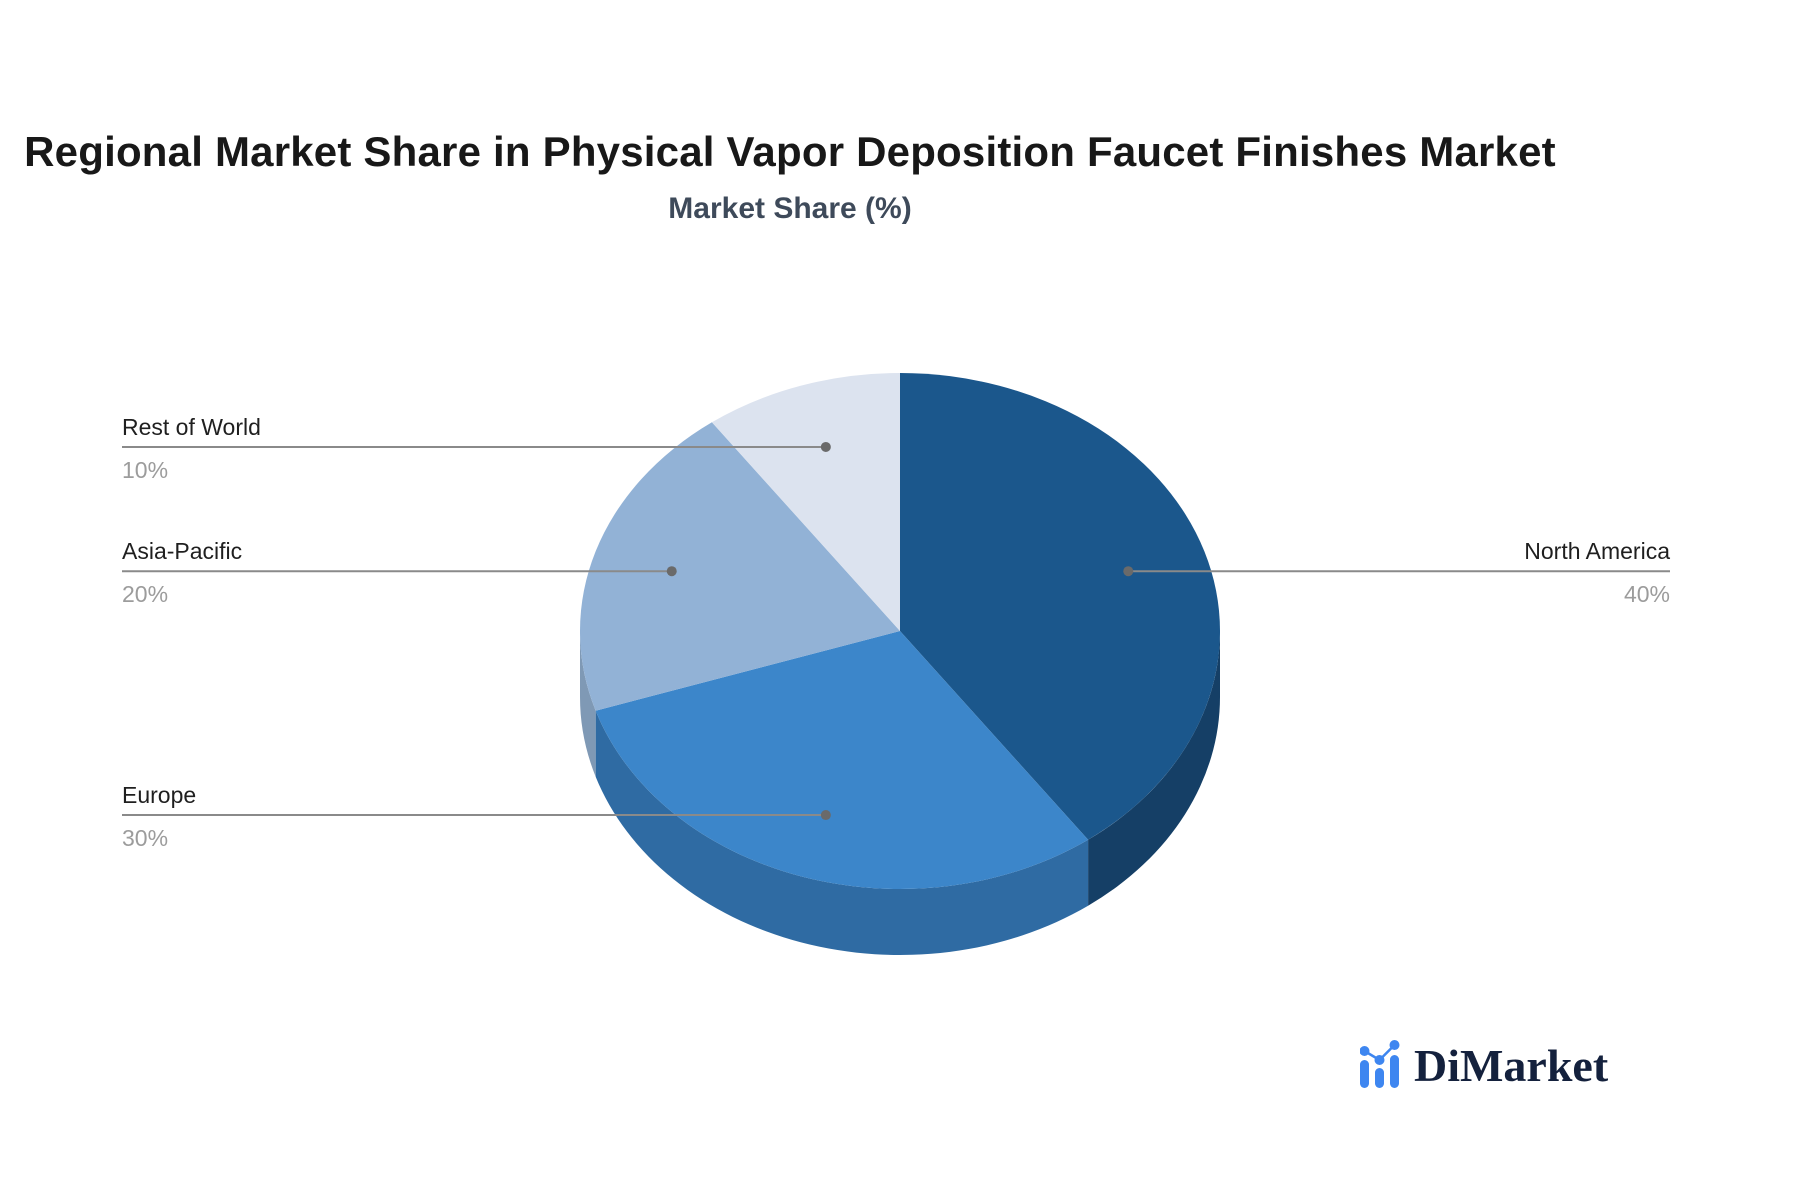  Describe the element at coordinates (842, 833) in the screenshot. I see `pie-slice-side-europe` at that location.